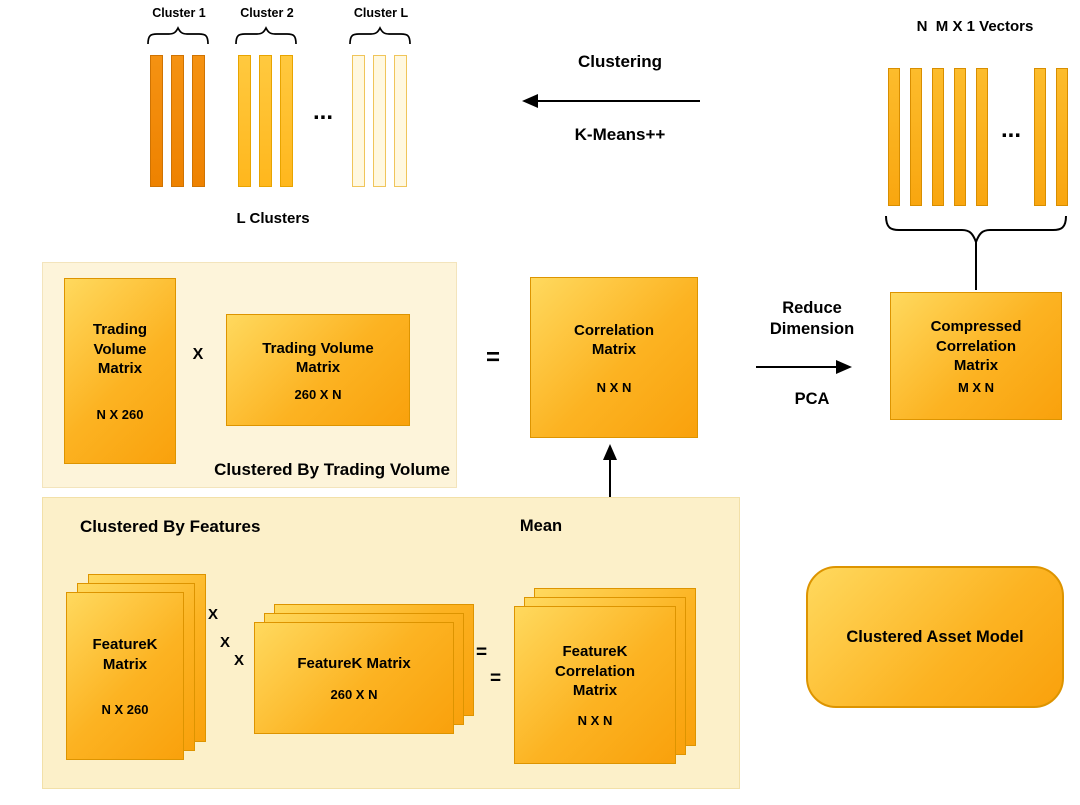 The image size is (1080, 805). I want to click on compressed-correlation-matrix: Compressed Correlation Matrix M X N, so click(976, 356).